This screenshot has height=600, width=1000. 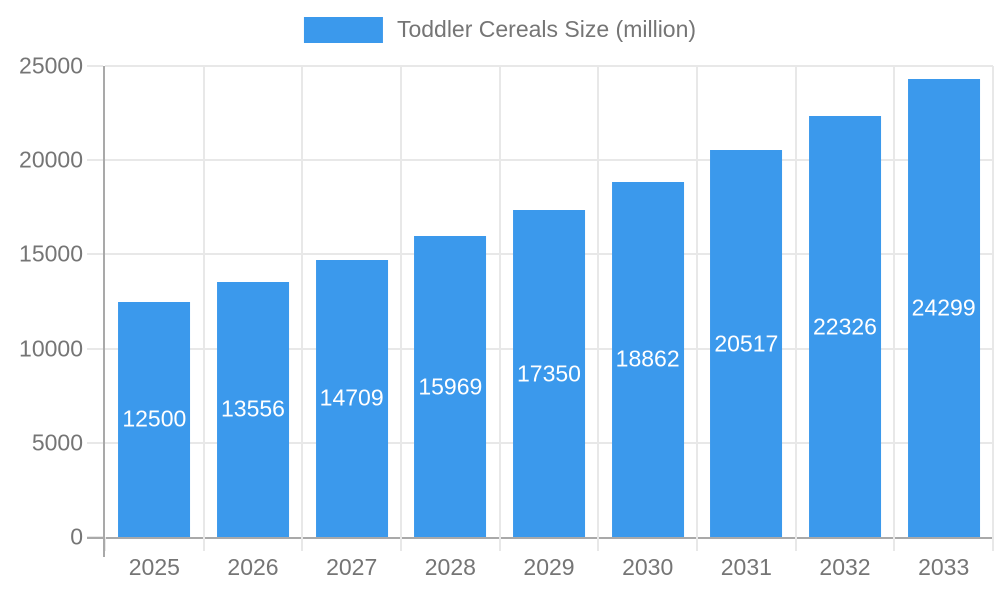 I want to click on bar-value-label: 14709, so click(x=351, y=397).